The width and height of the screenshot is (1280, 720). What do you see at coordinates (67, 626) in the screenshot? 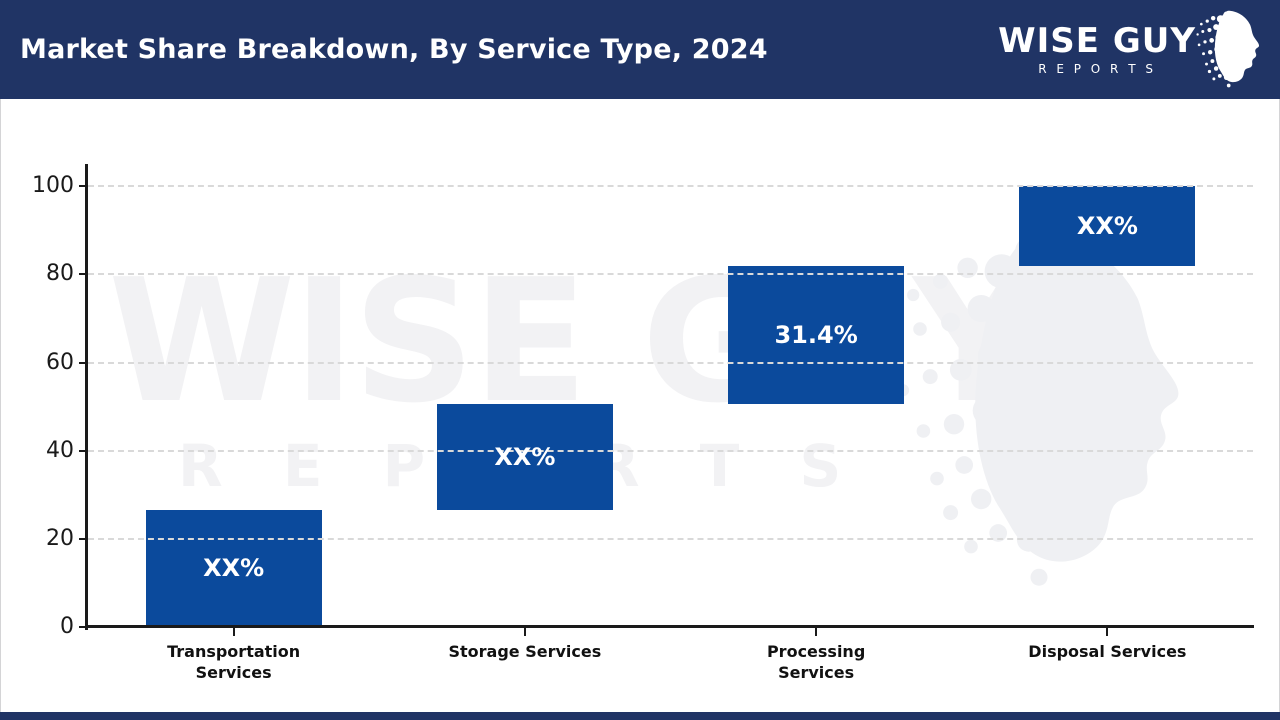
I see `y-tick-label: 0` at bounding box center [67, 626].